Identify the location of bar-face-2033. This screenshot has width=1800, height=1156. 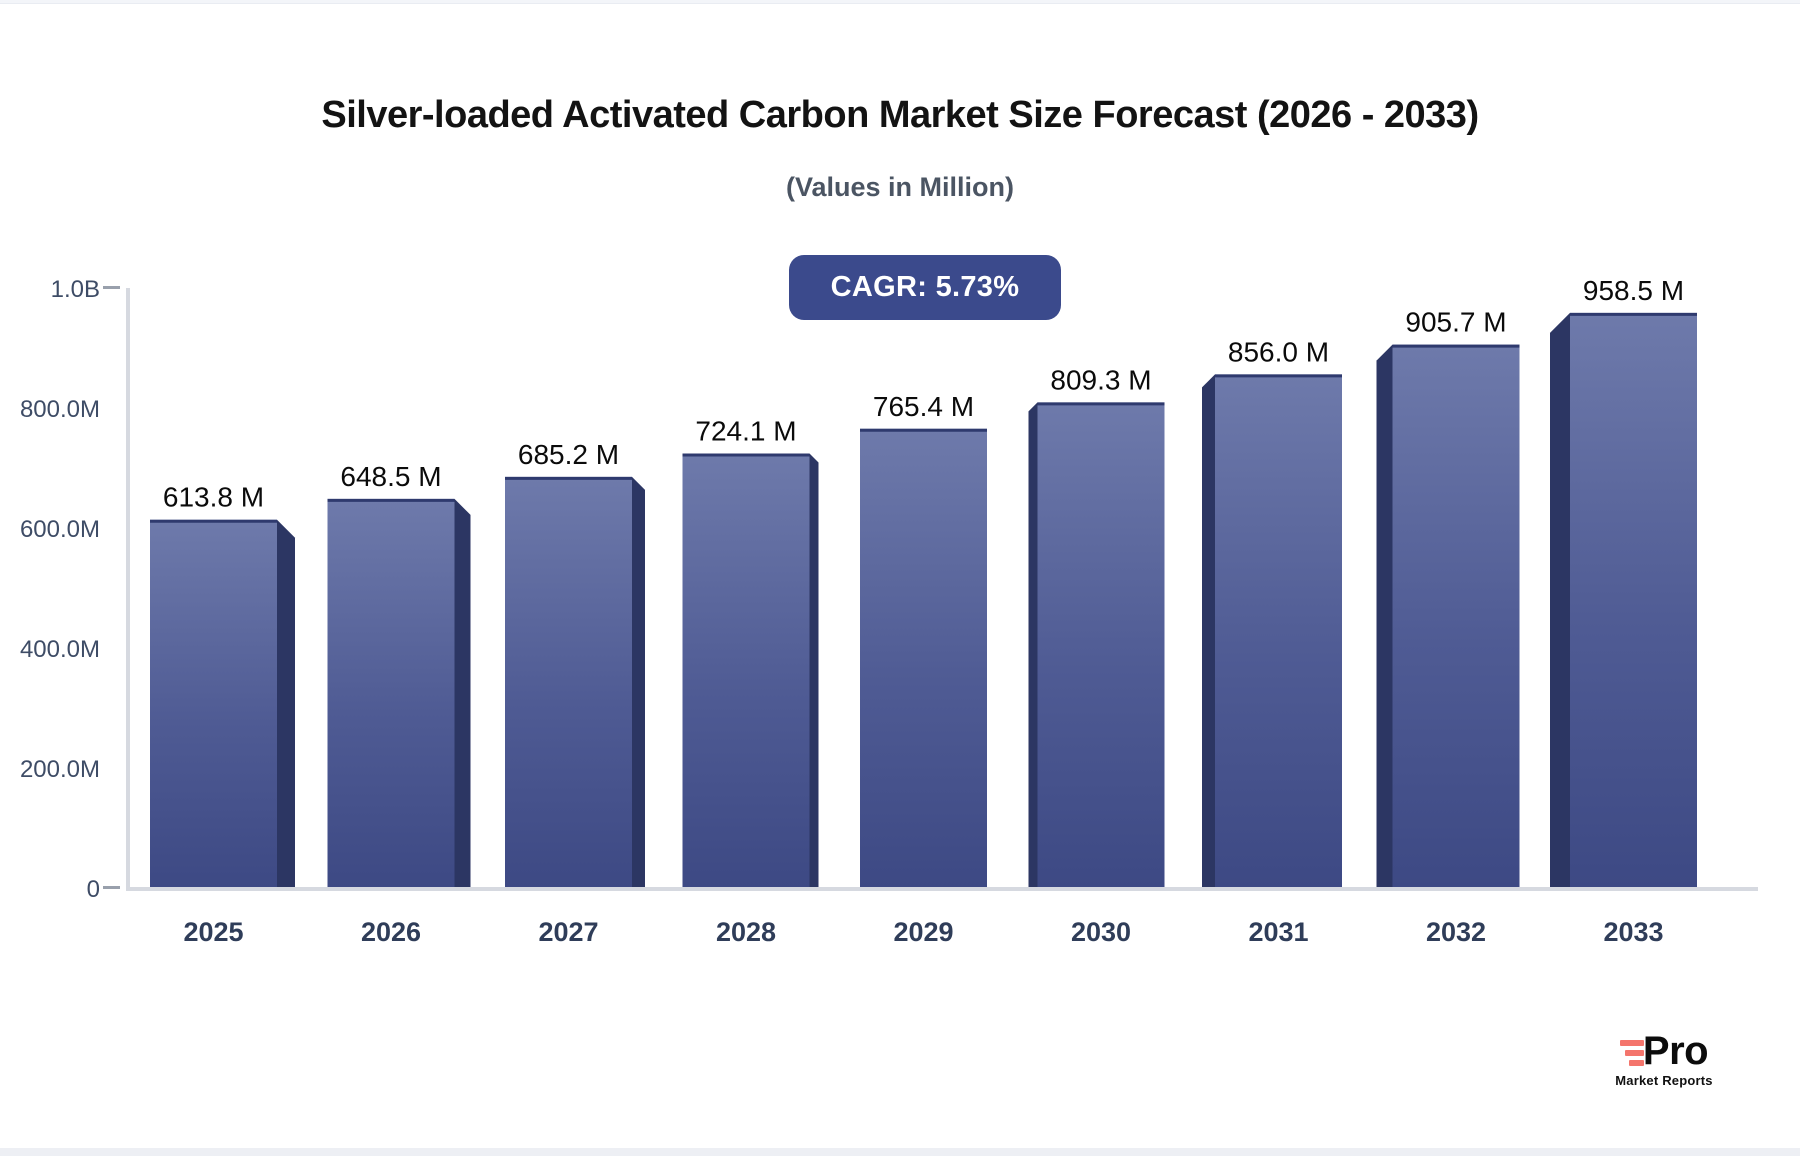
(1633, 600).